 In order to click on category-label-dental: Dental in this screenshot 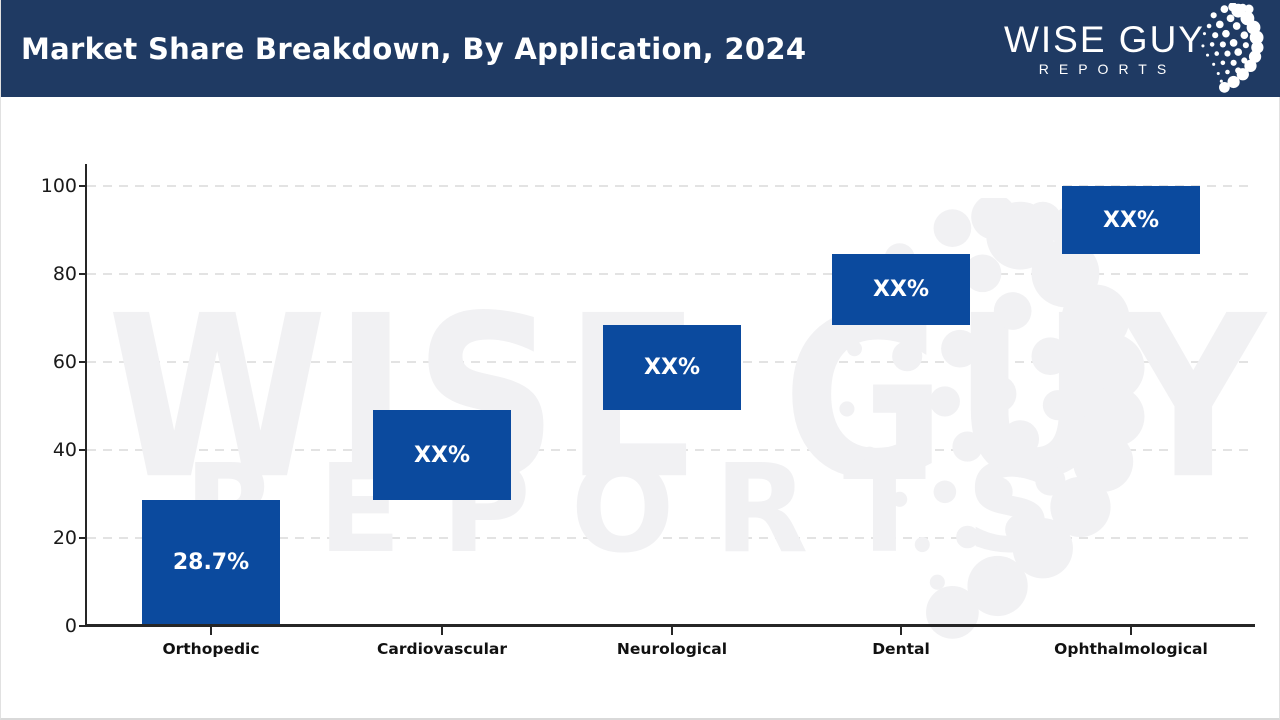, I will do `click(901, 649)`.